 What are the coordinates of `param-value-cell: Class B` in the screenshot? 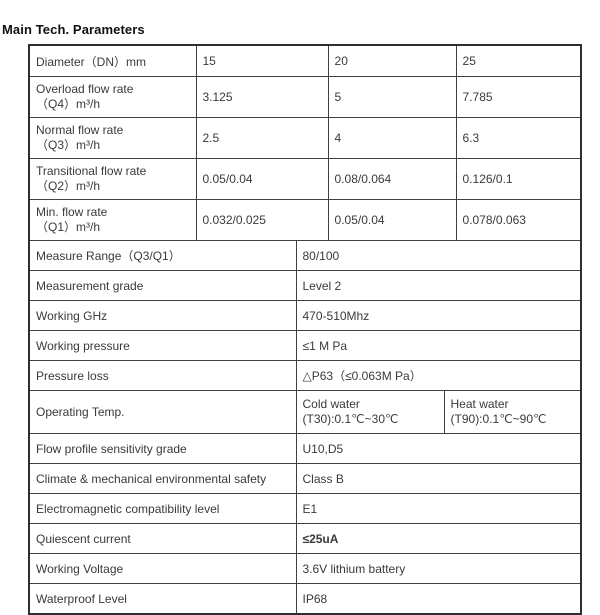 It's located at (438, 478).